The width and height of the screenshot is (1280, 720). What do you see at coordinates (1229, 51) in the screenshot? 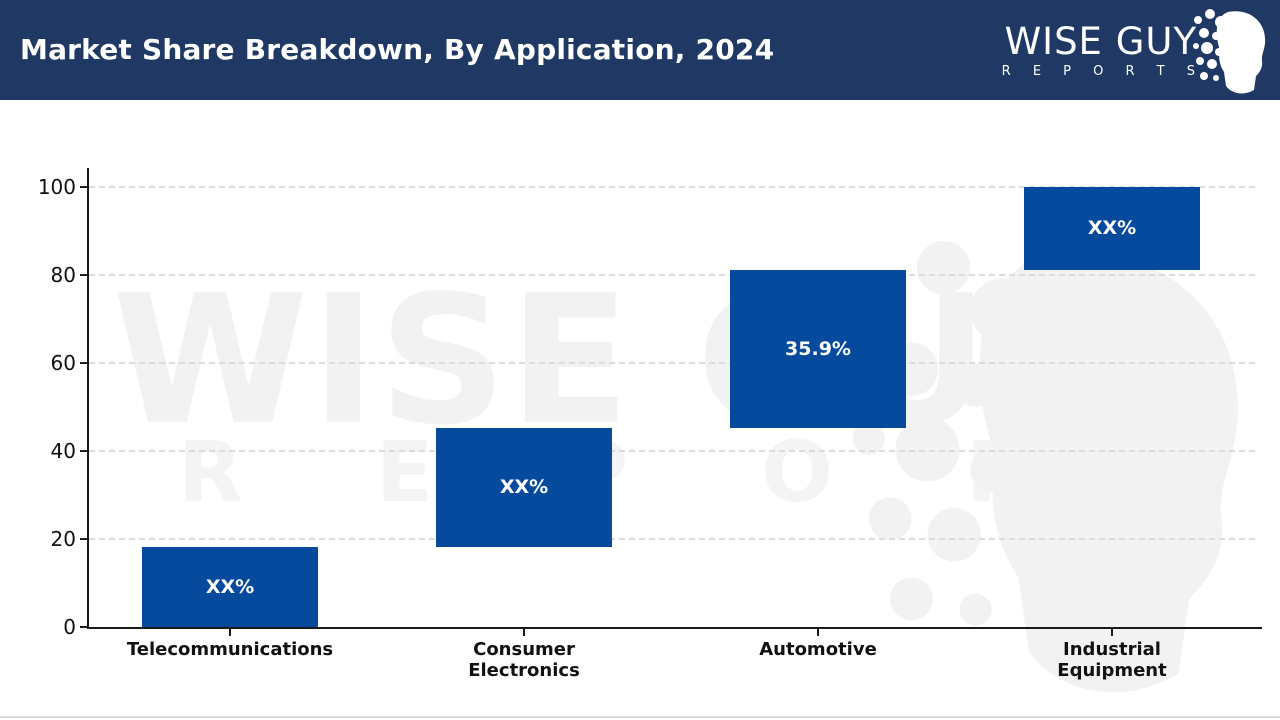
I see `brand-head-icon` at bounding box center [1229, 51].